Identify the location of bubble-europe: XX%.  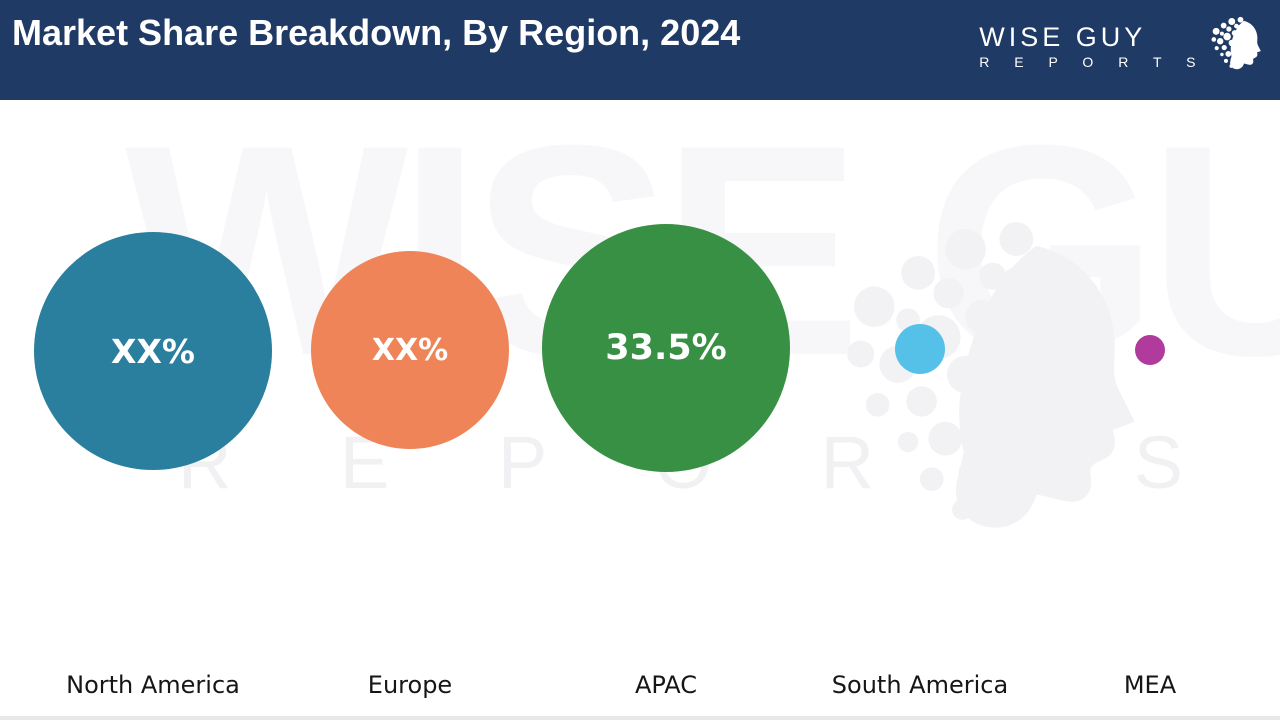
(410, 350).